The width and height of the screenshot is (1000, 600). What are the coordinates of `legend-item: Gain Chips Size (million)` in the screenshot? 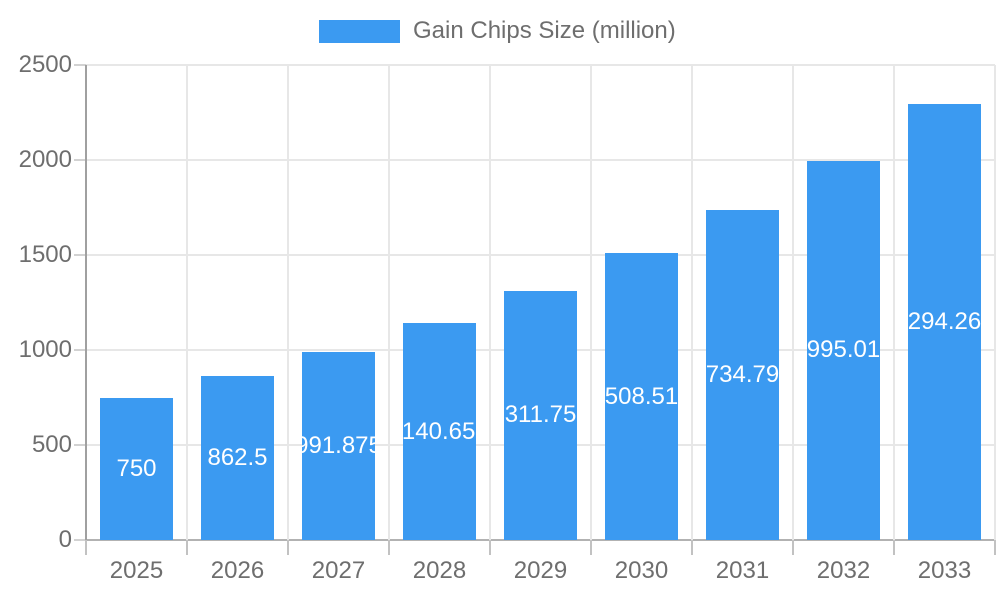 It's located at (500, 25).